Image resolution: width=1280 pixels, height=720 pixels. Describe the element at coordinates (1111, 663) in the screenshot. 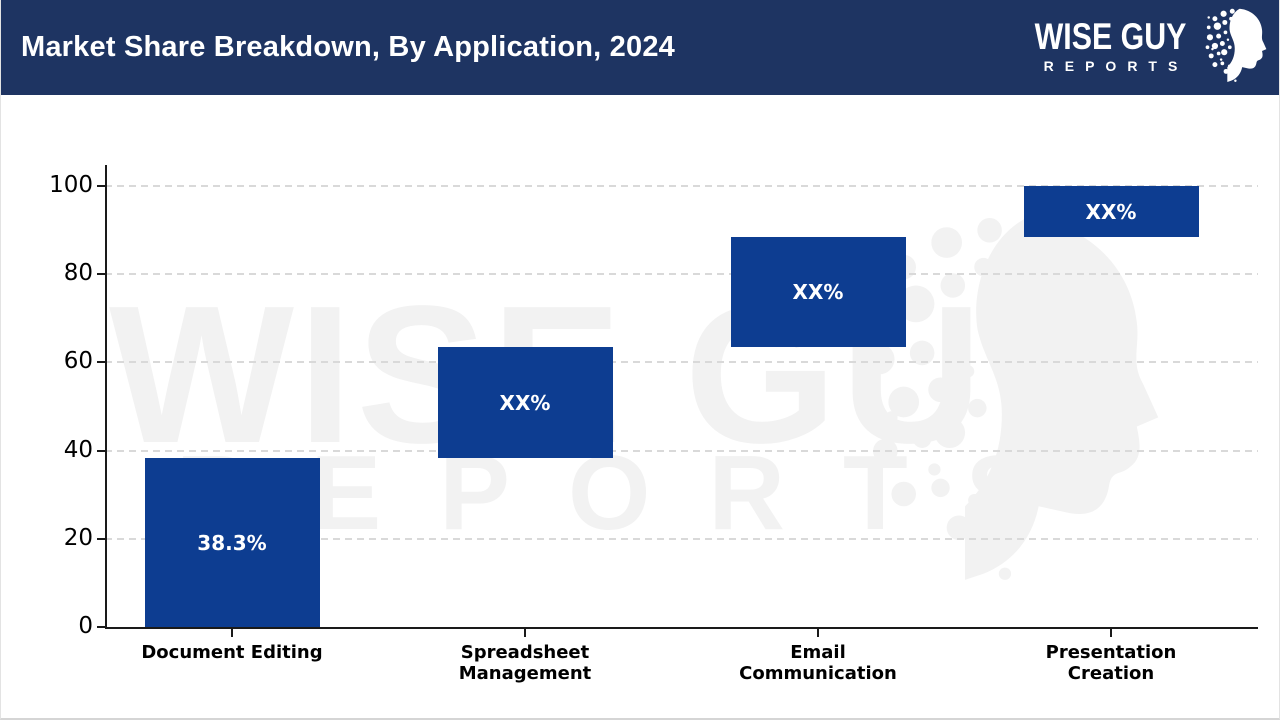

I see `category-label-3: Presentation Creation` at that location.